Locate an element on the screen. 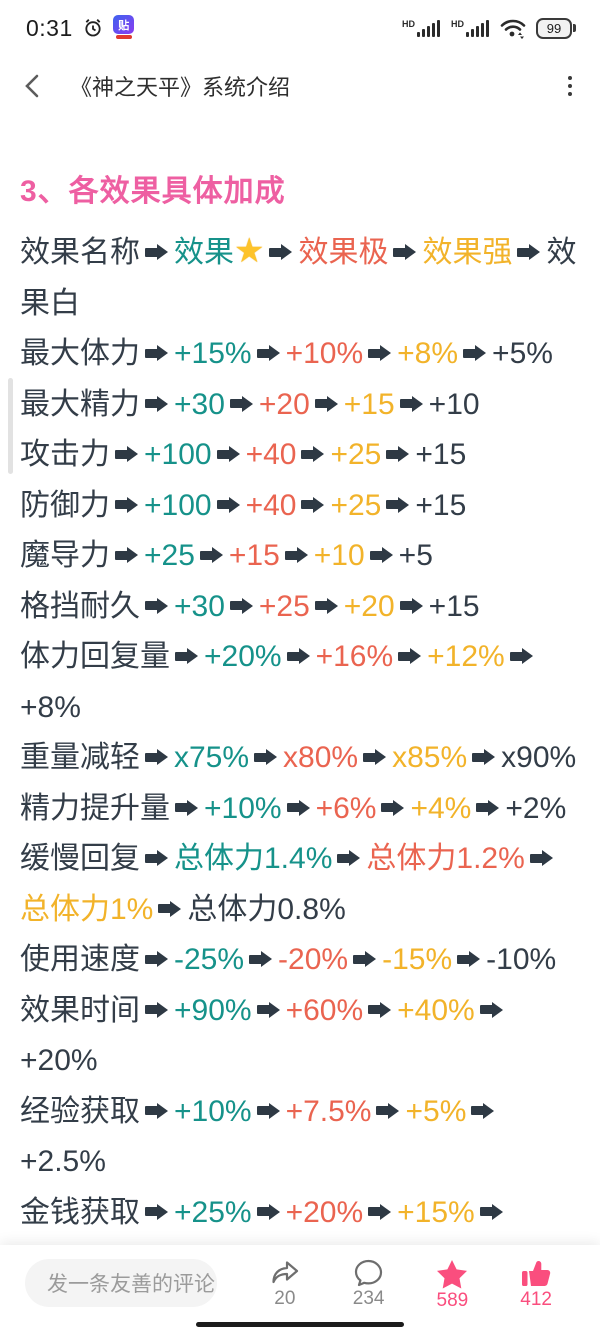 The height and width of the screenshot is (1333, 600). thumbs-up-icon is located at coordinates (536, 1273).